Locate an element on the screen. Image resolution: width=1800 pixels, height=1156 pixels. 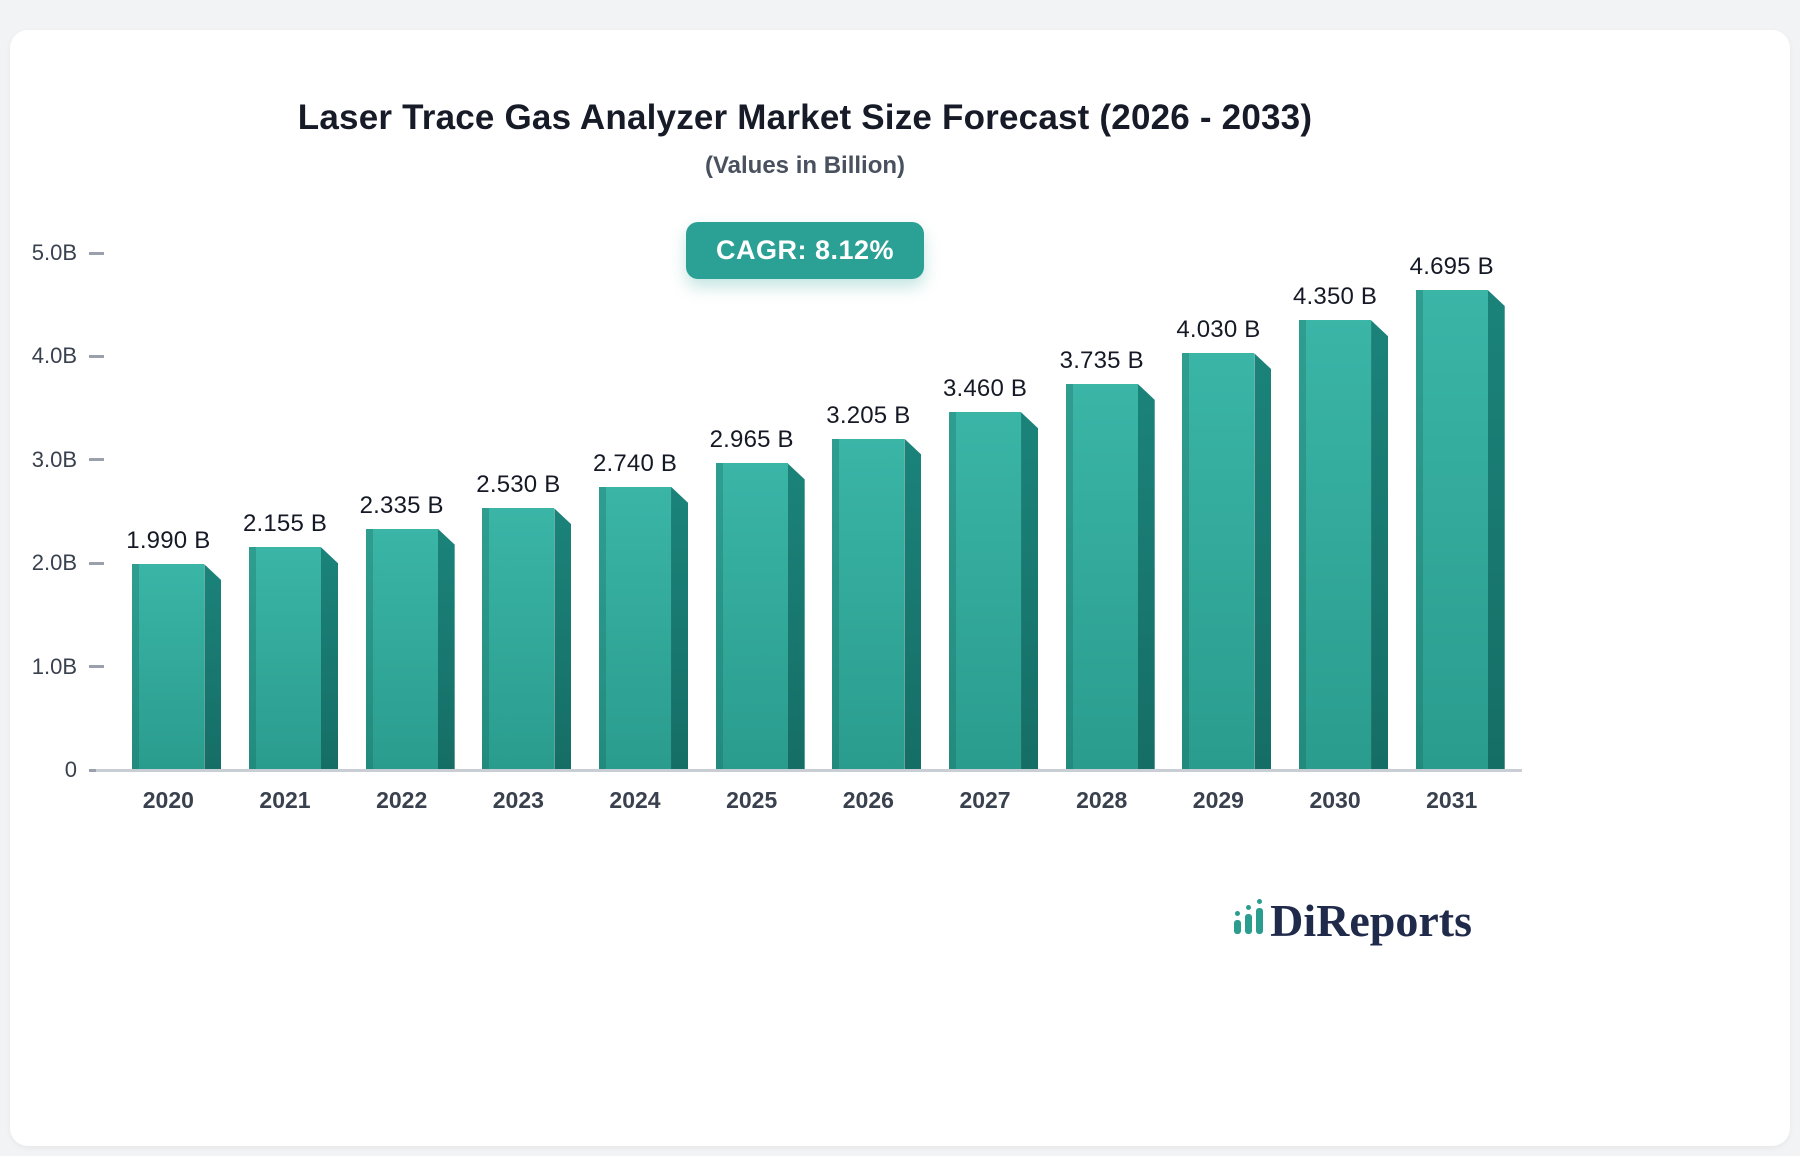
x-axis-label: 2023 is located at coordinates (518, 800).